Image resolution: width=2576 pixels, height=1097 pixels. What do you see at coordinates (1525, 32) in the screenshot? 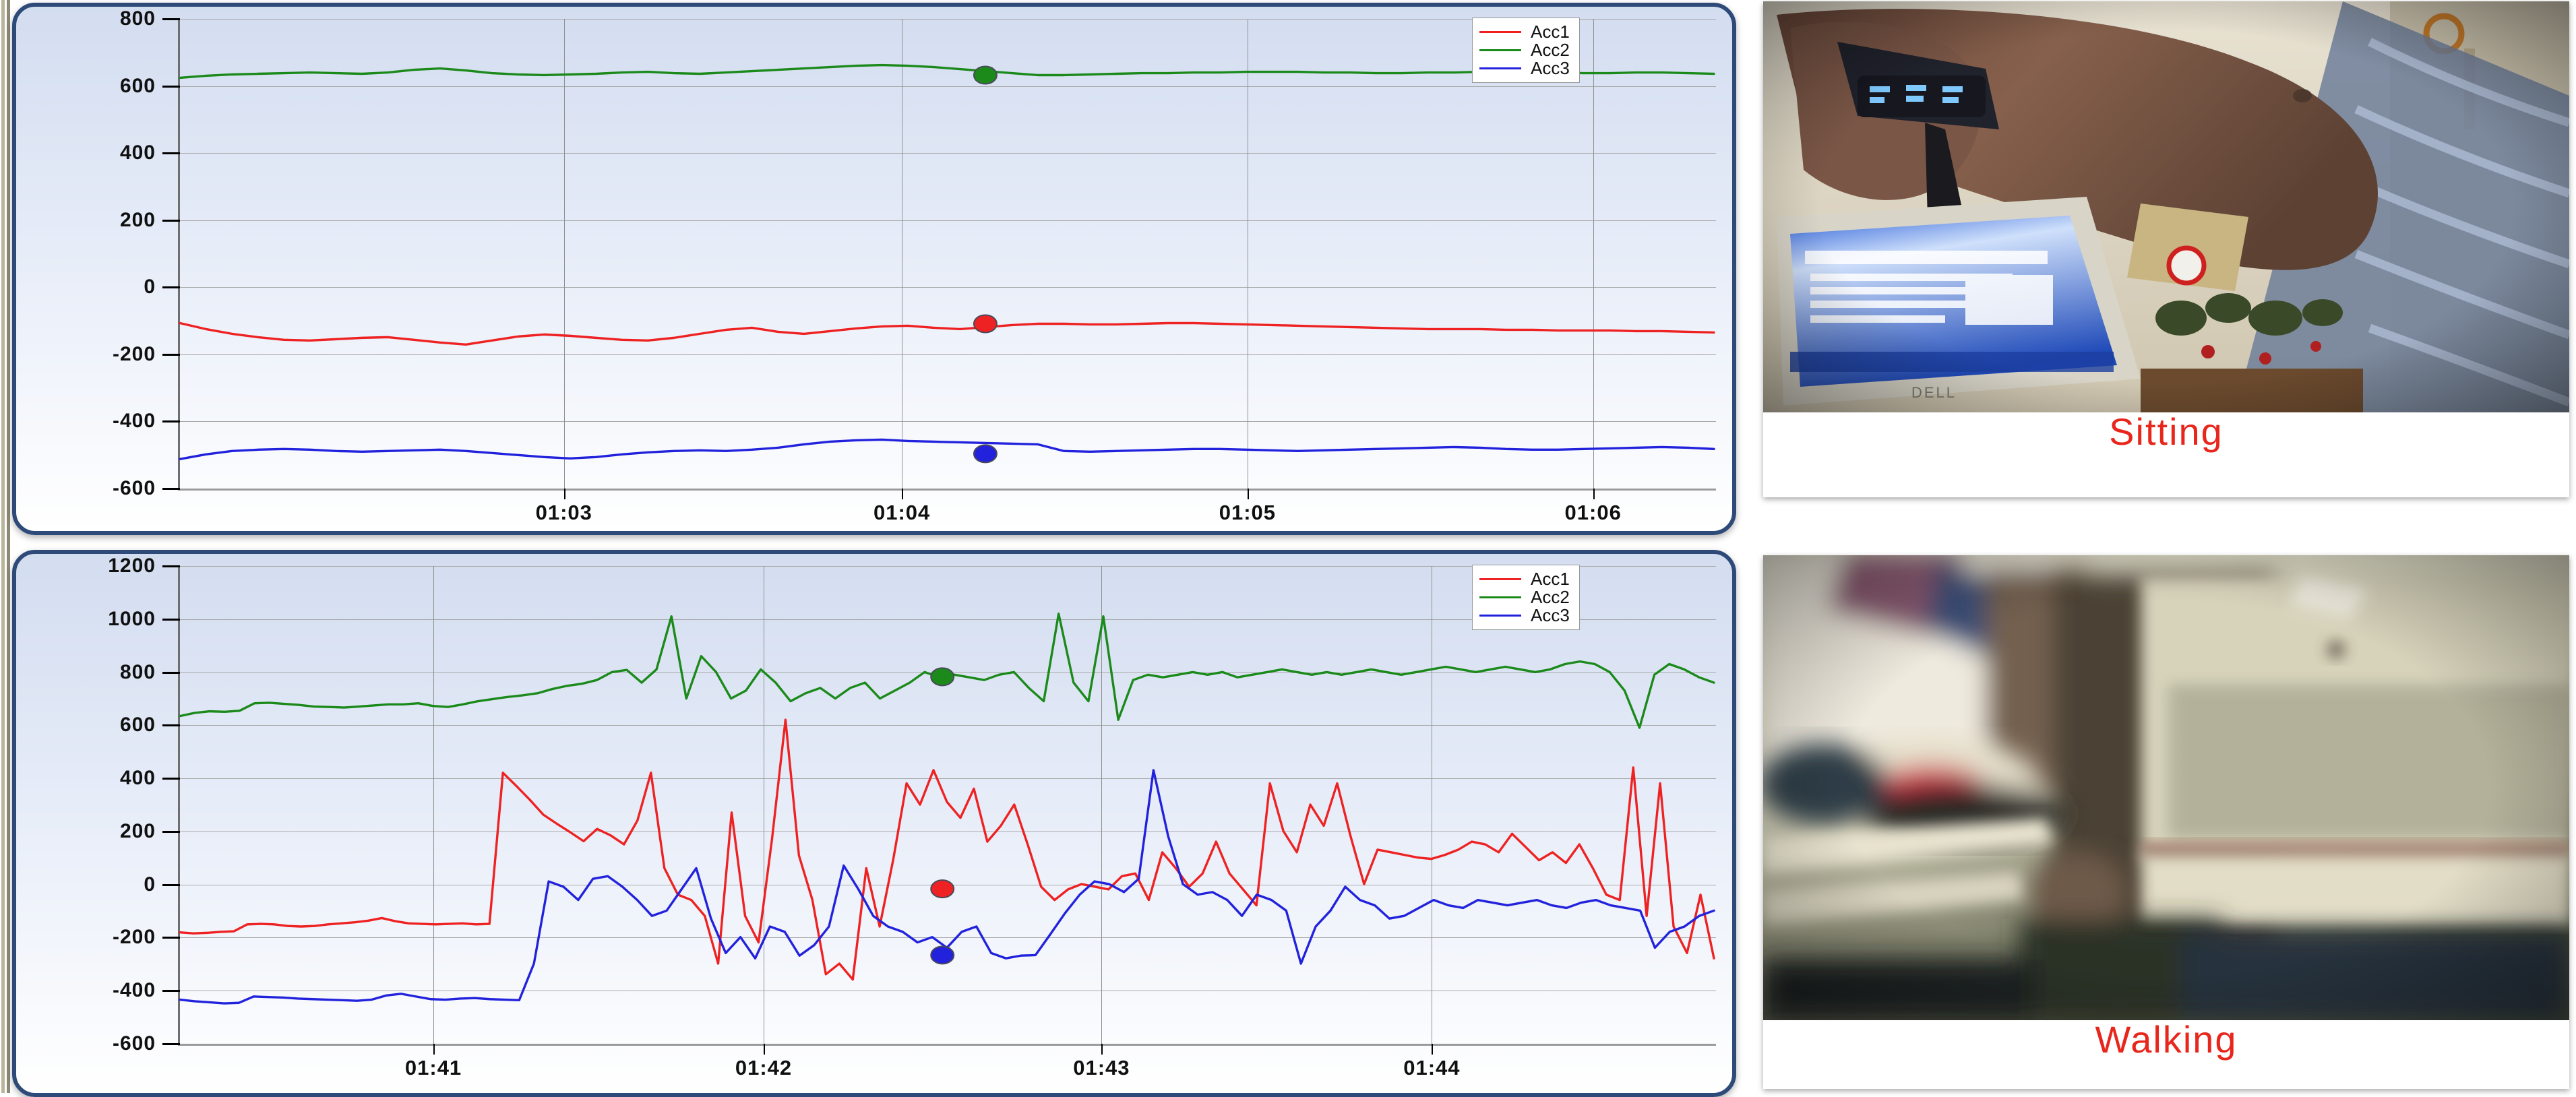
I see `legend-item-acc1: Acc1` at bounding box center [1525, 32].